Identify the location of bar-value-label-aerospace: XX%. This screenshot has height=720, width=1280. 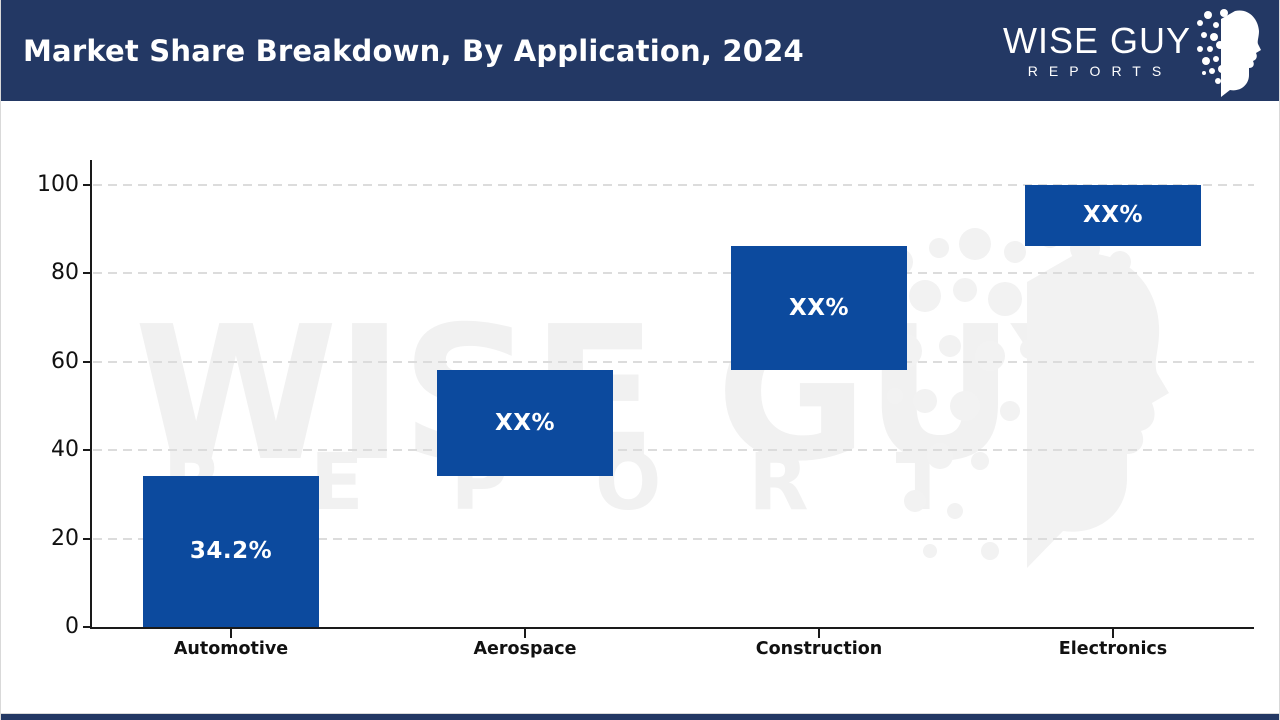
(524, 422).